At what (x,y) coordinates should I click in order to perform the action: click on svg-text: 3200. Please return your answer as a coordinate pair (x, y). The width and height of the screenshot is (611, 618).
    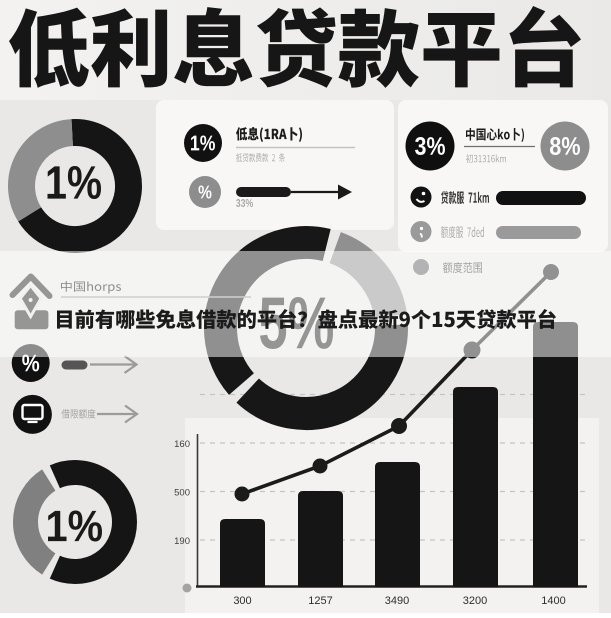
    Looking at the image, I should click on (475, 601).